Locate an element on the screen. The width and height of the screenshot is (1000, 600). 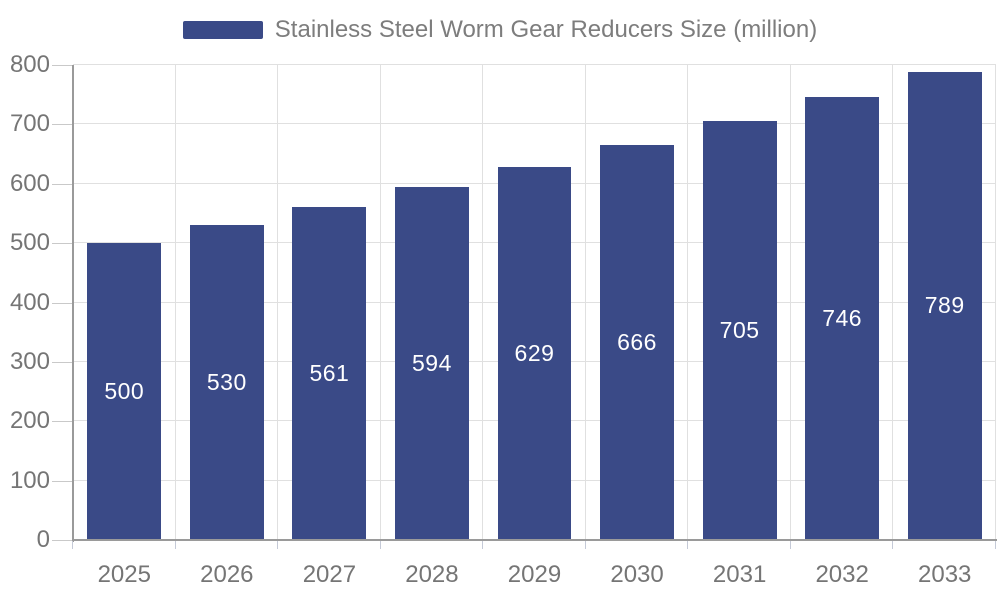
x-axis-label: 2031 is located at coordinates (739, 574).